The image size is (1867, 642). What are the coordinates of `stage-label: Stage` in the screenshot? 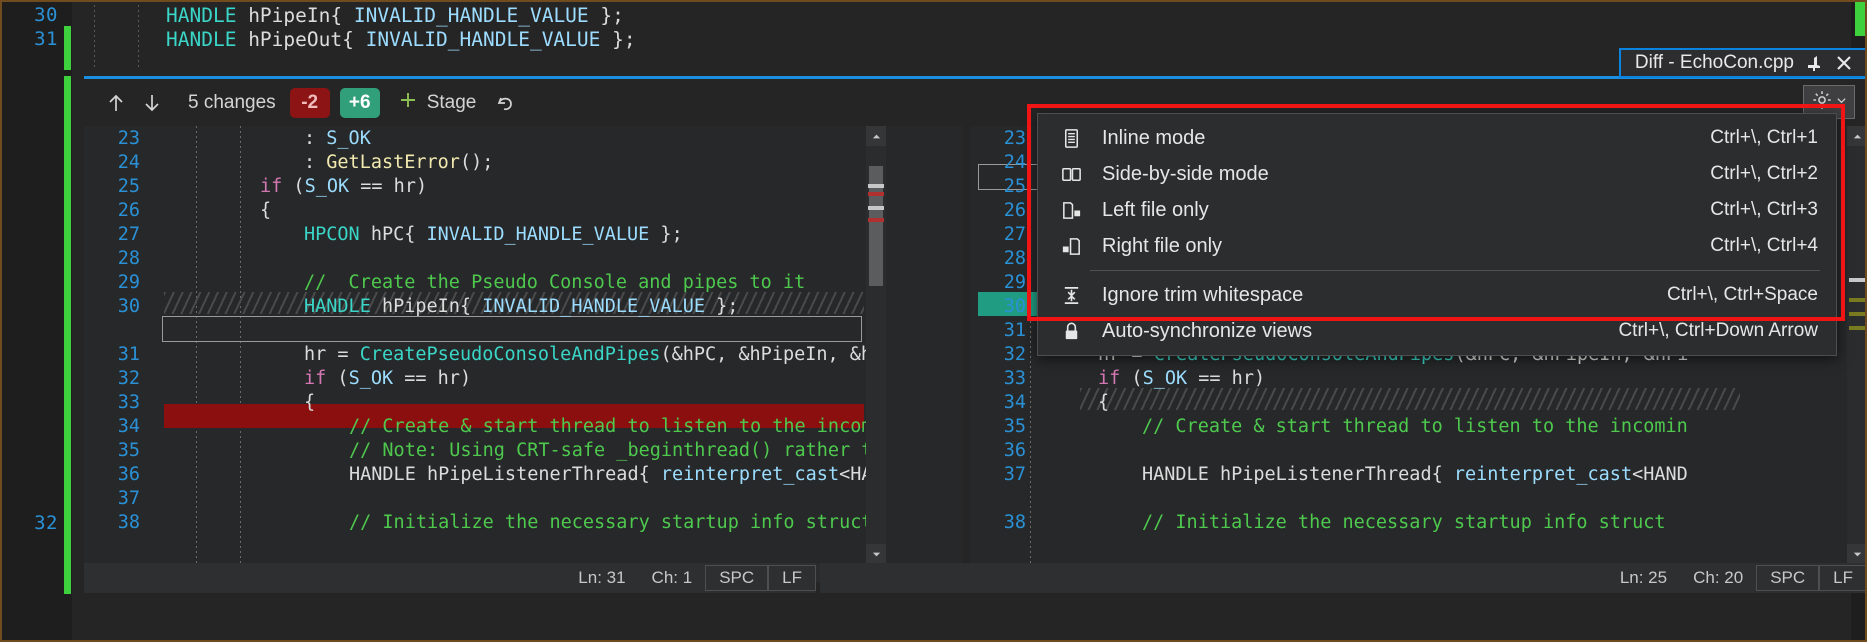 It's located at (451, 102).